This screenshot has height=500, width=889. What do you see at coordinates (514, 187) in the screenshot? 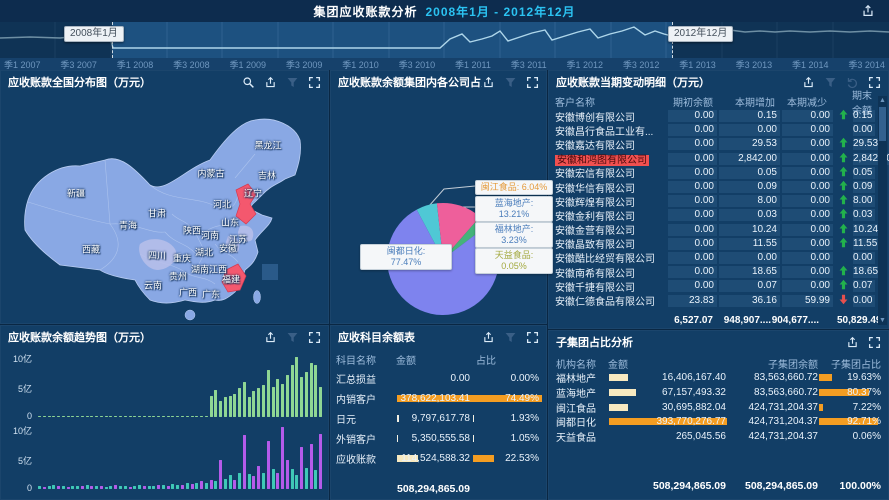
I see `pie-label-minjiang: 闽江食品: 6.04%` at bounding box center [514, 187].